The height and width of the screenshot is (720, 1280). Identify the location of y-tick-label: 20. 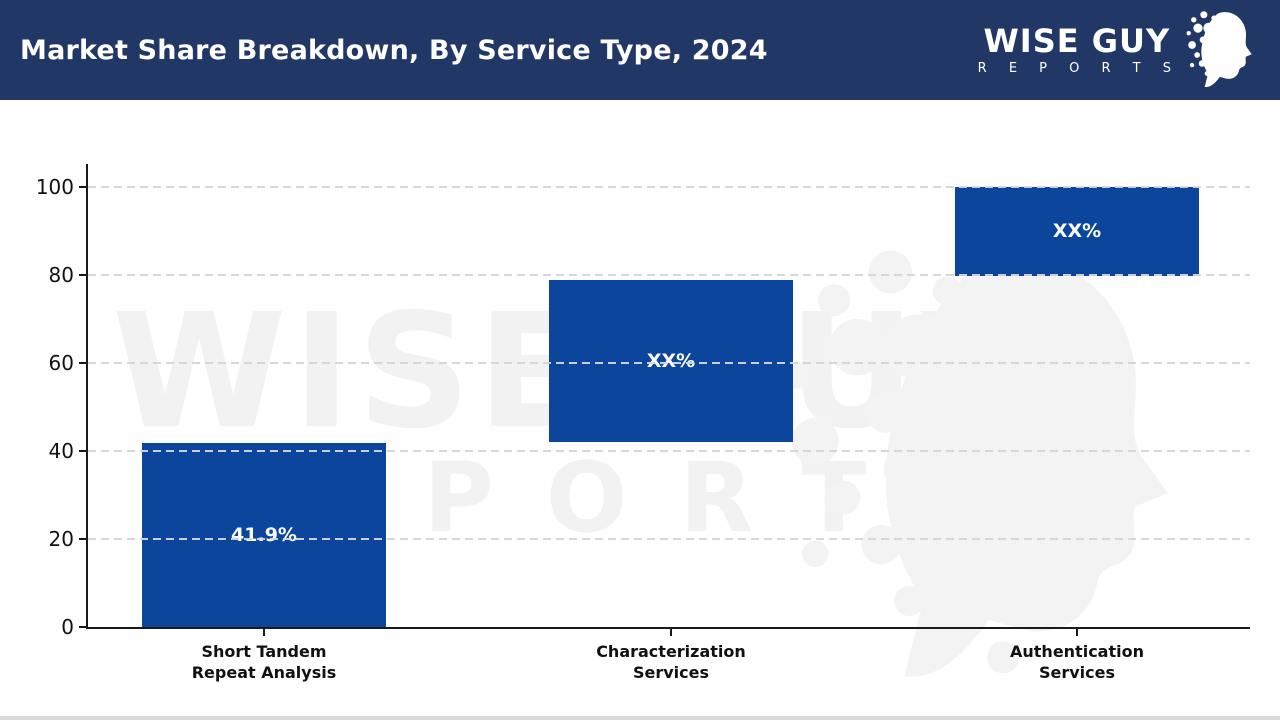
(61, 539).